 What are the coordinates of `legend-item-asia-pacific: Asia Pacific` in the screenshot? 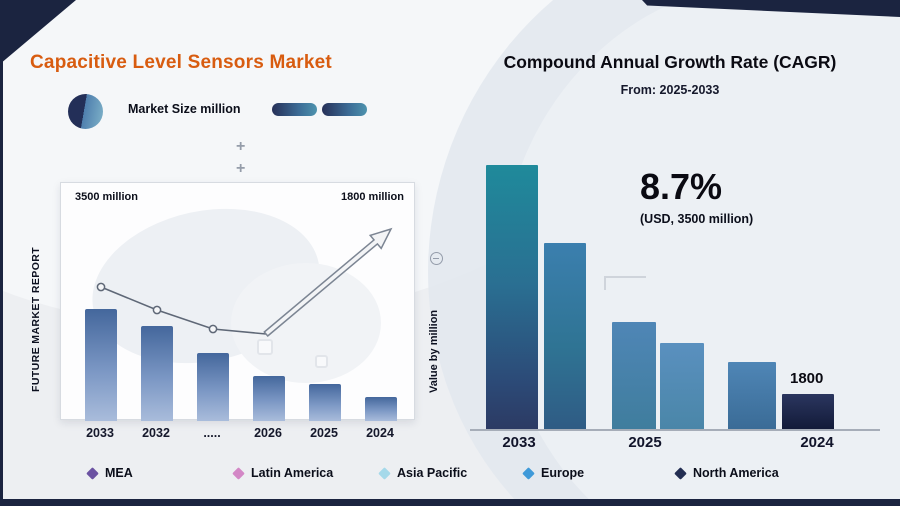 It's located at (423, 473).